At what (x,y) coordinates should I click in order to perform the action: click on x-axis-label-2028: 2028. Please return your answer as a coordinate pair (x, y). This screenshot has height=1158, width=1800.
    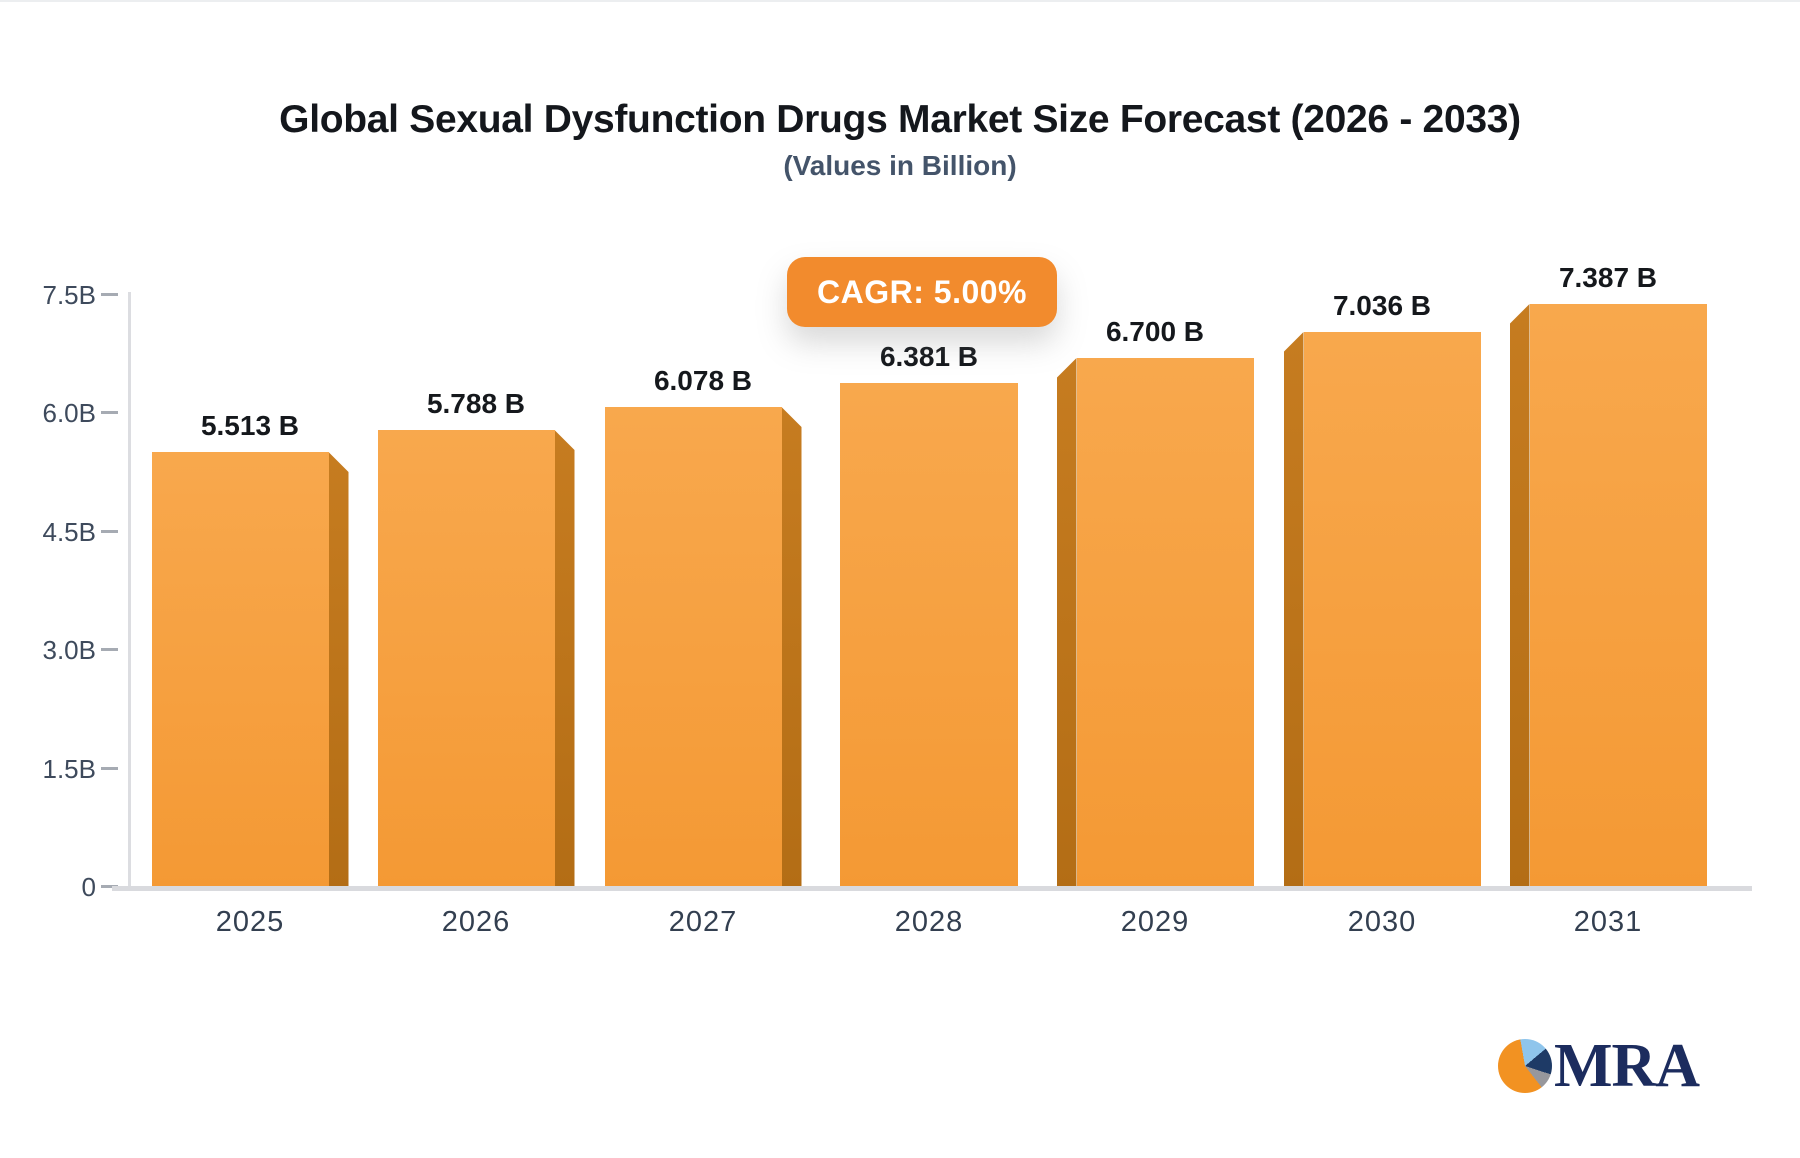
    Looking at the image, I should click on (929, 922).